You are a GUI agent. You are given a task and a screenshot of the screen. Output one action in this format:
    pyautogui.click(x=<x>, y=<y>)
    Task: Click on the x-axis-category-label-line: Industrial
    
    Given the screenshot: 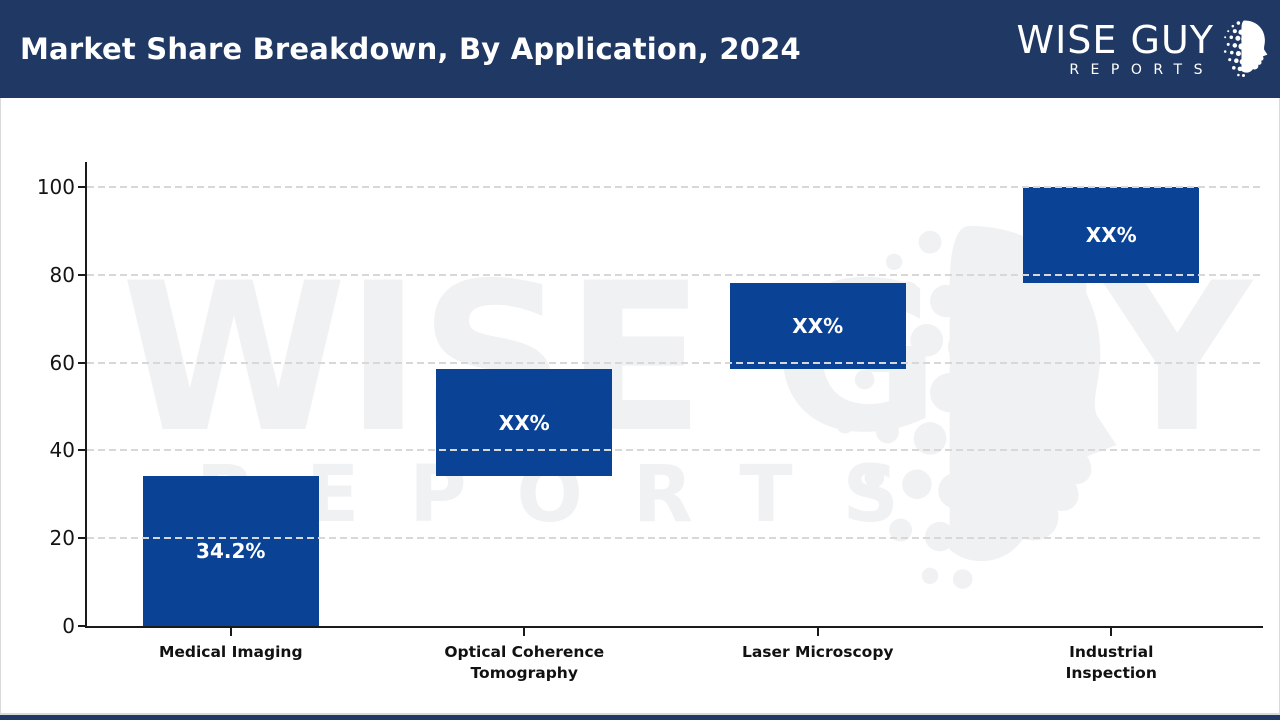 What is the action you would take?
    pyautogui.click(x=1111, y=652)
    